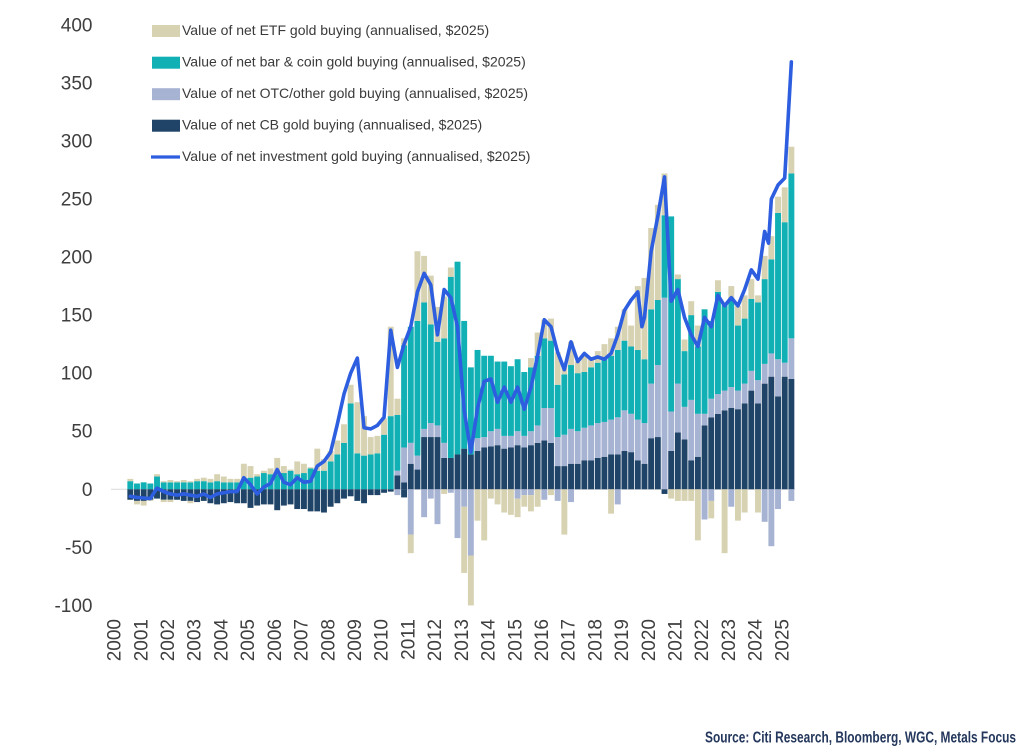  I want to click on svg-text: 2015, so click(515, 640).